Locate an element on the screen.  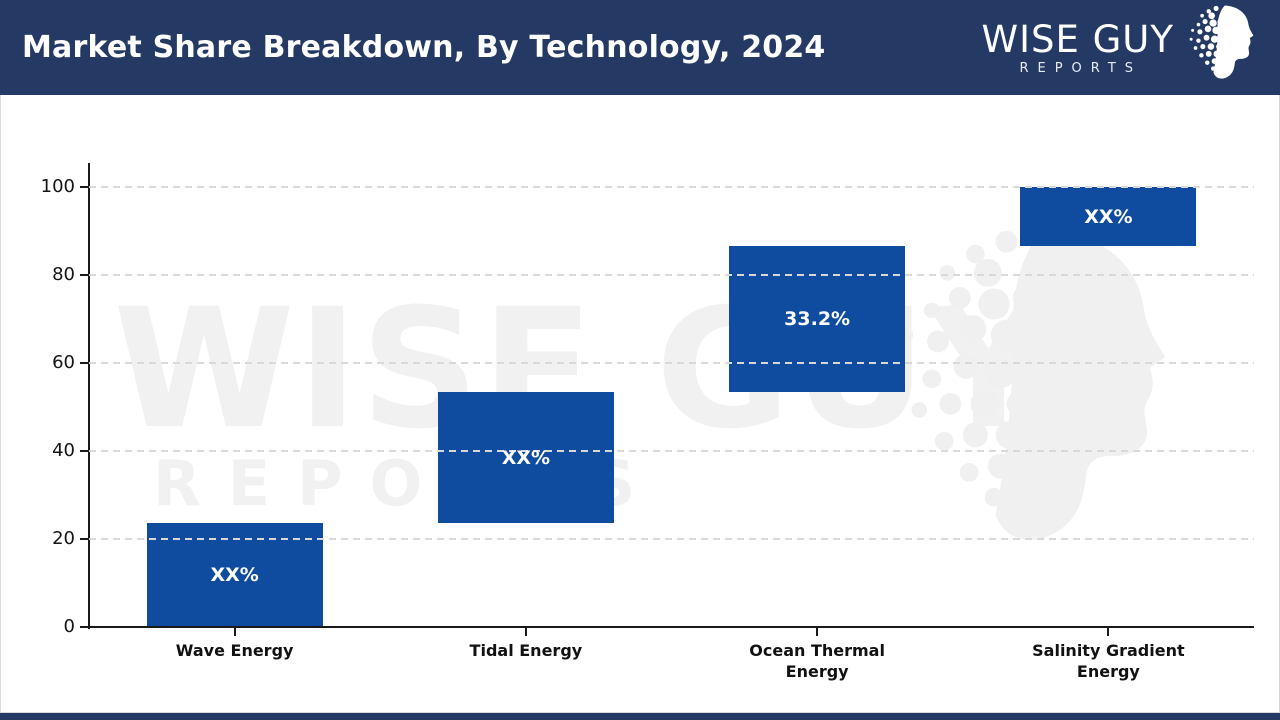
y-tick-label: 20 is located at coordinates (63, 538).